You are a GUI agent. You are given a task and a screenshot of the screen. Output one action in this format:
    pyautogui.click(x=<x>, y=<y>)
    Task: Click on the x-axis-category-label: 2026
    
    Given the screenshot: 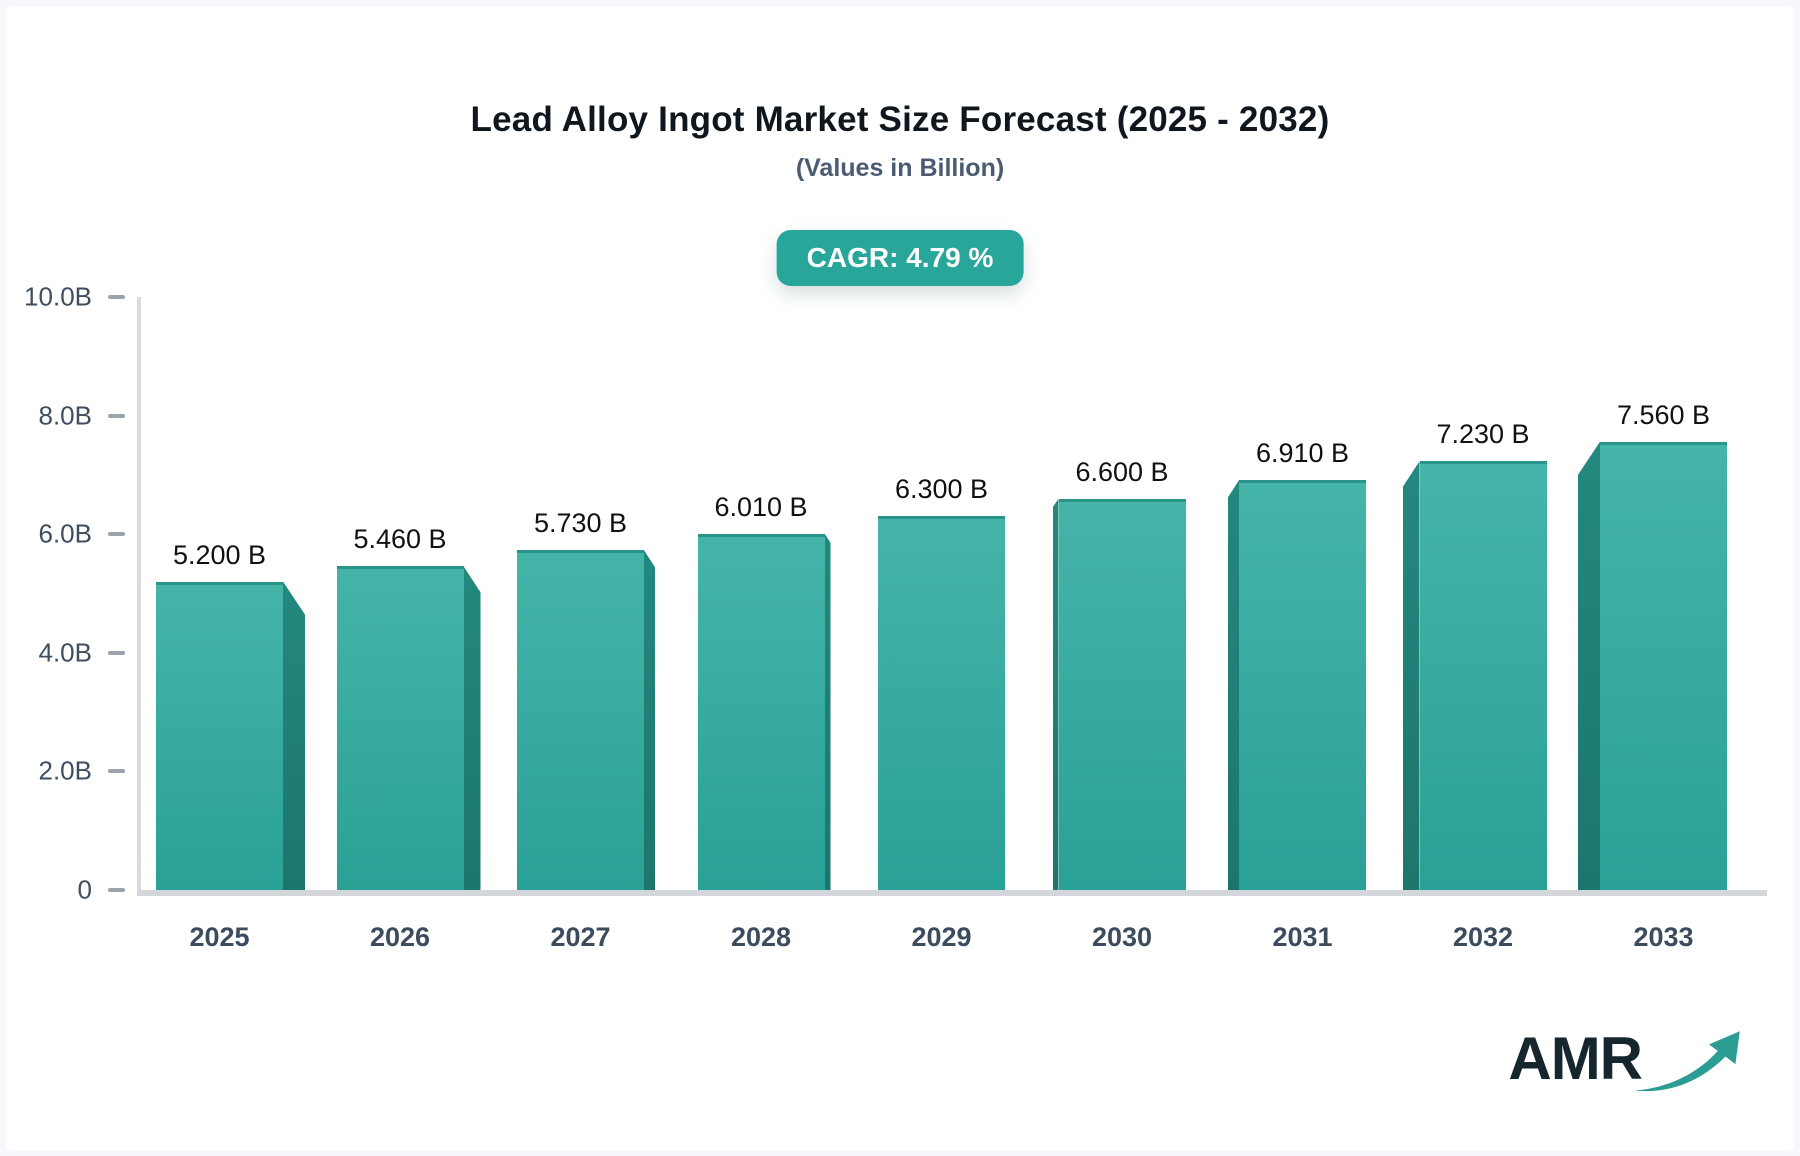 What is the action you would take?
    pyautogui.click(x=400, y=937)
    